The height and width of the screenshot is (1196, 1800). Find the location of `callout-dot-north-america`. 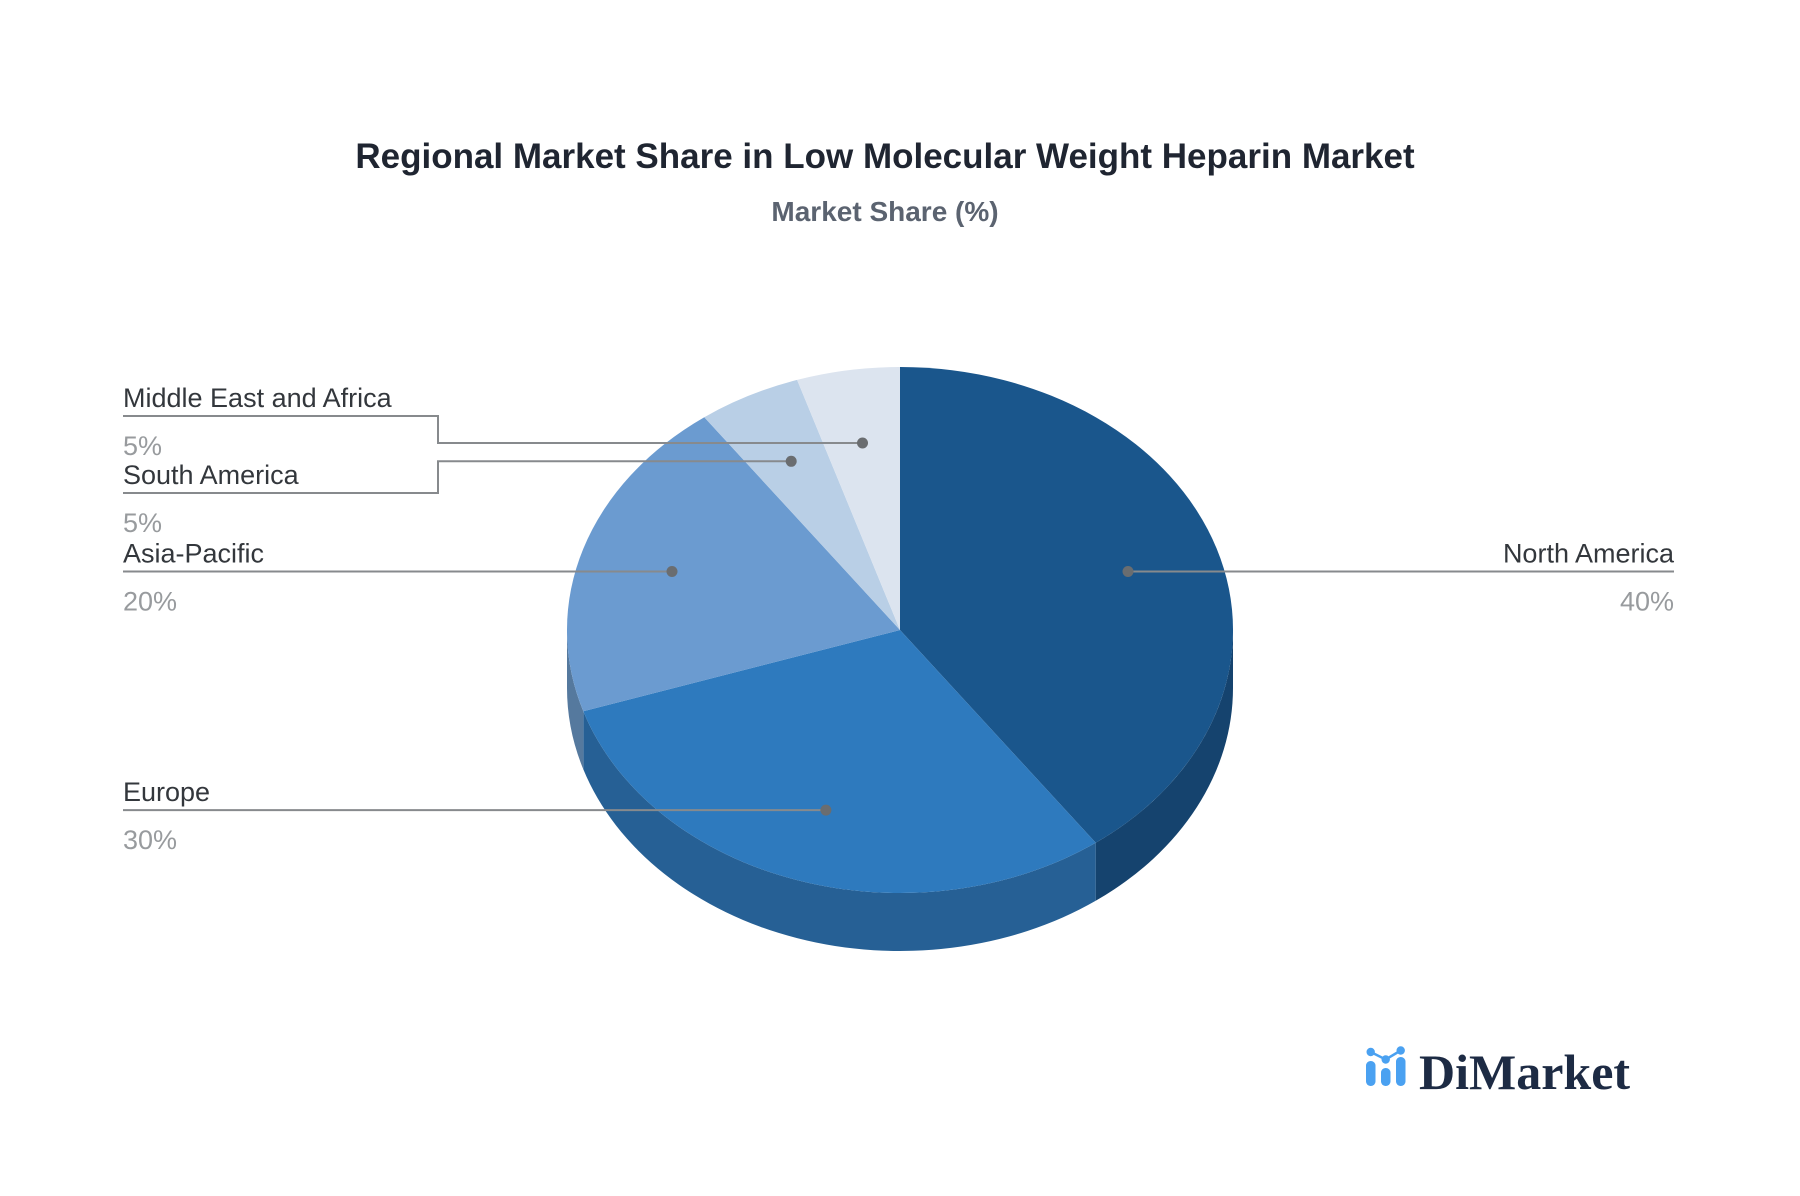

callout-dot-north-america is located at coordinates (1128, 571).